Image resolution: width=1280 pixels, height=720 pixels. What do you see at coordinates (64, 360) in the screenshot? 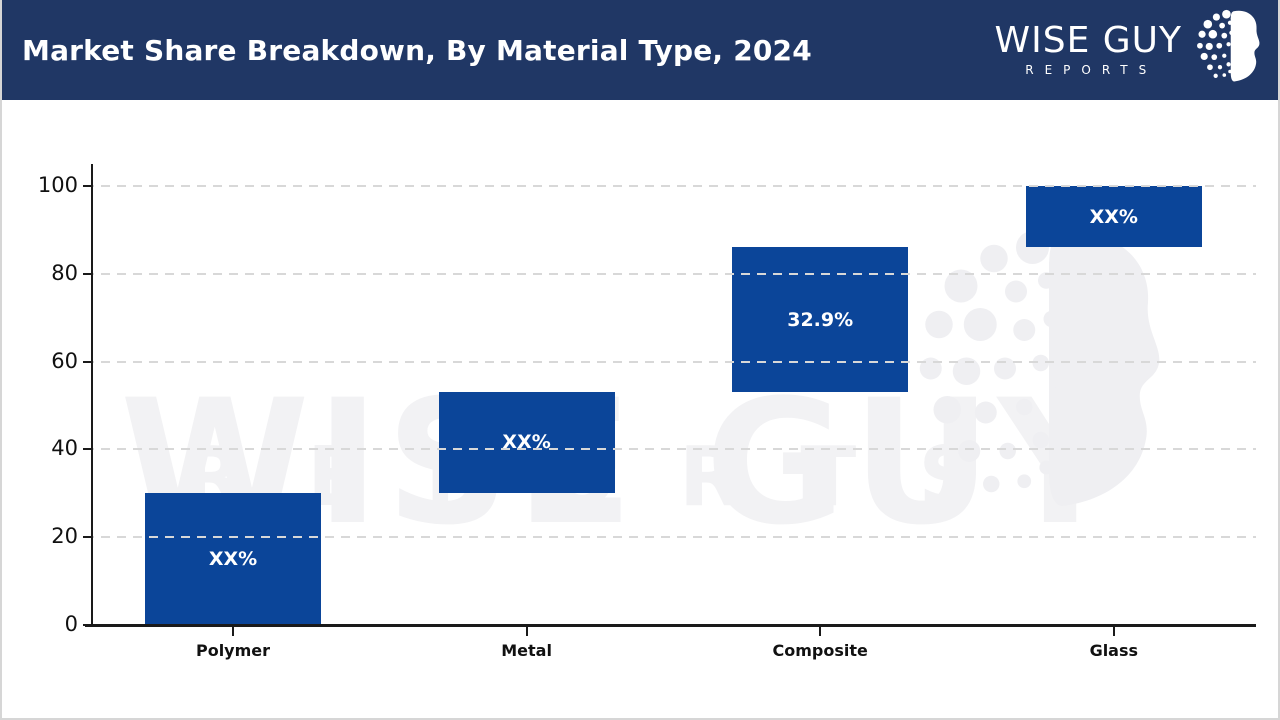
I see `y-tick-label-60: 60` at bounding box center [64, 360].